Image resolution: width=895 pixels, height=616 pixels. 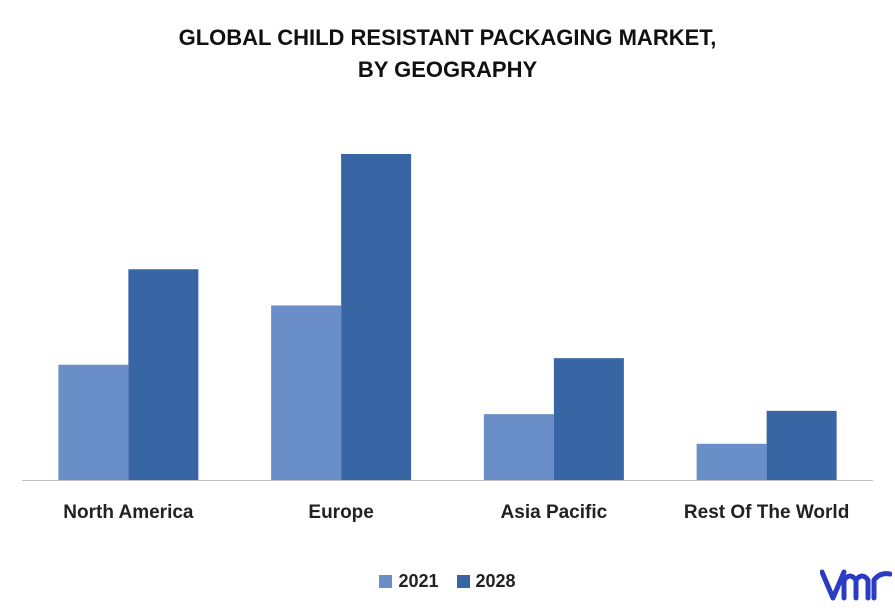 I want to click on legend-label-2021: 2021, so click(x=418, y=581).